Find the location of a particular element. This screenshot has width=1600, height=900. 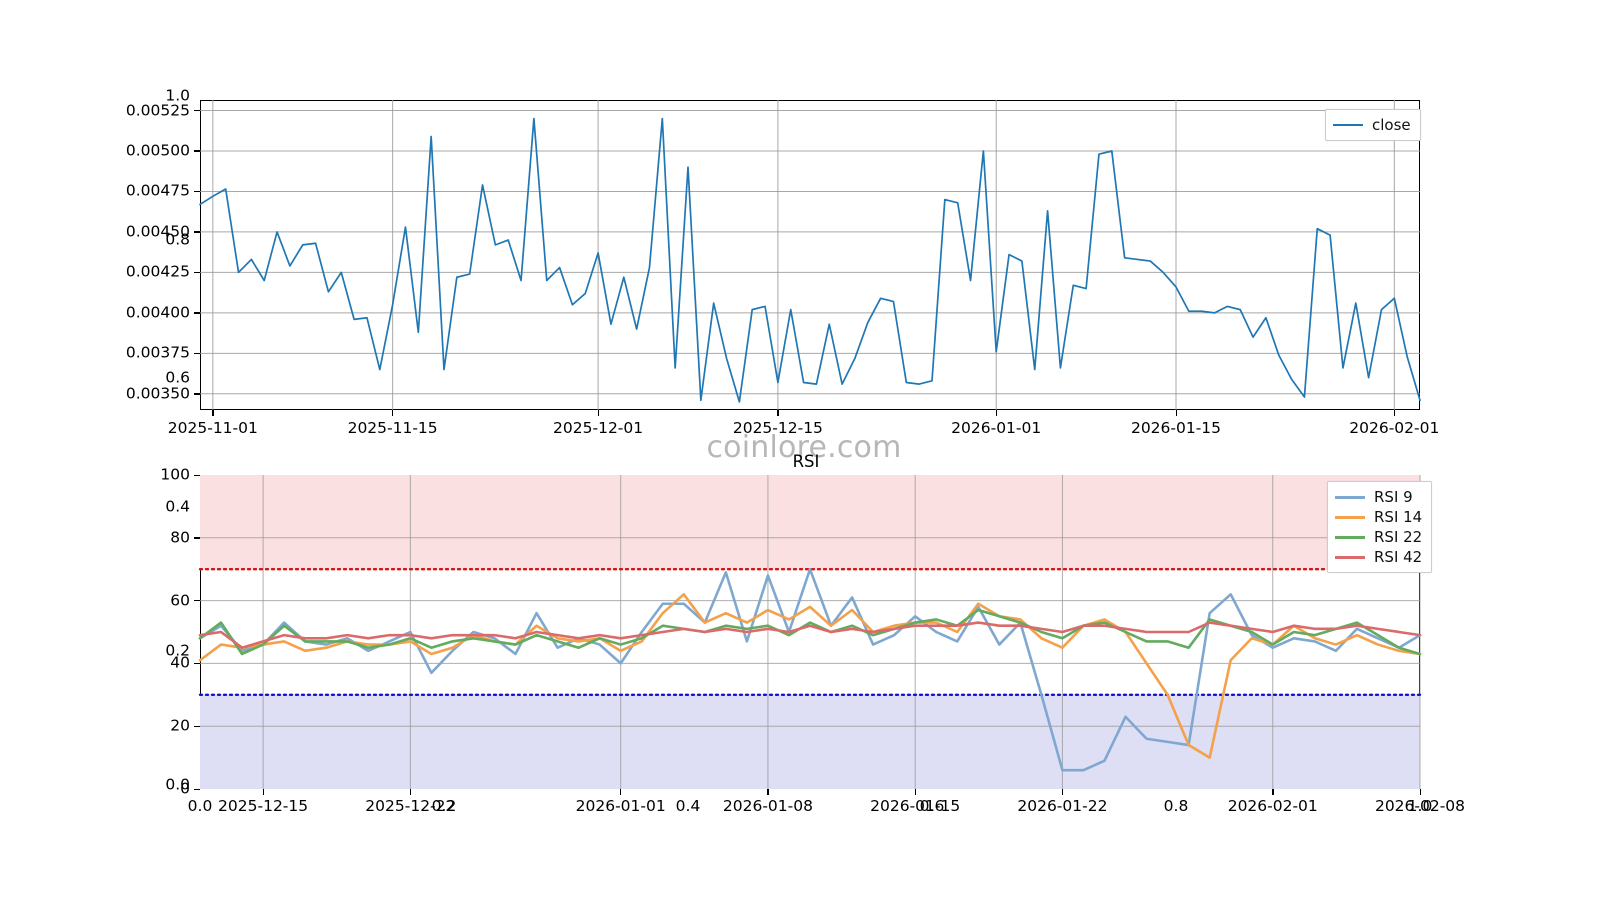

rsi-x-tick: 2026-01-01 is located at coordinates (620, 806).